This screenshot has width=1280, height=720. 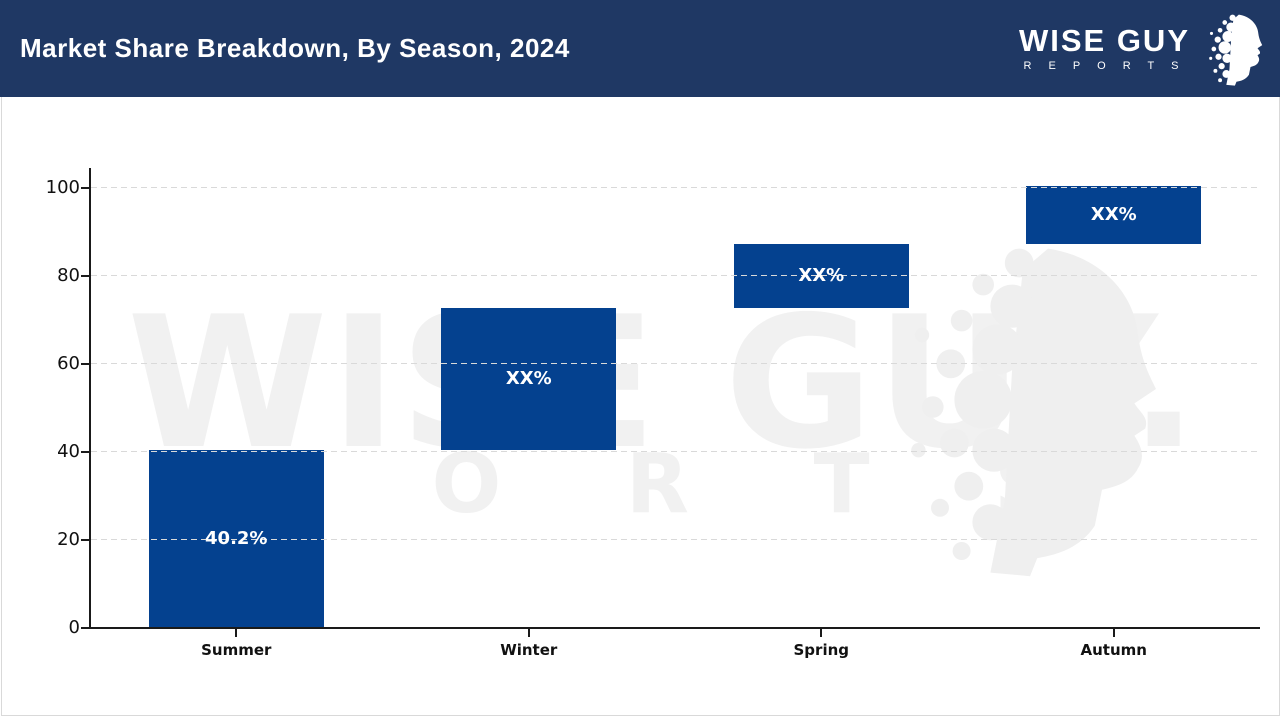 I want to click on y-tick-label-0: 0, so click(x=74, y=627).